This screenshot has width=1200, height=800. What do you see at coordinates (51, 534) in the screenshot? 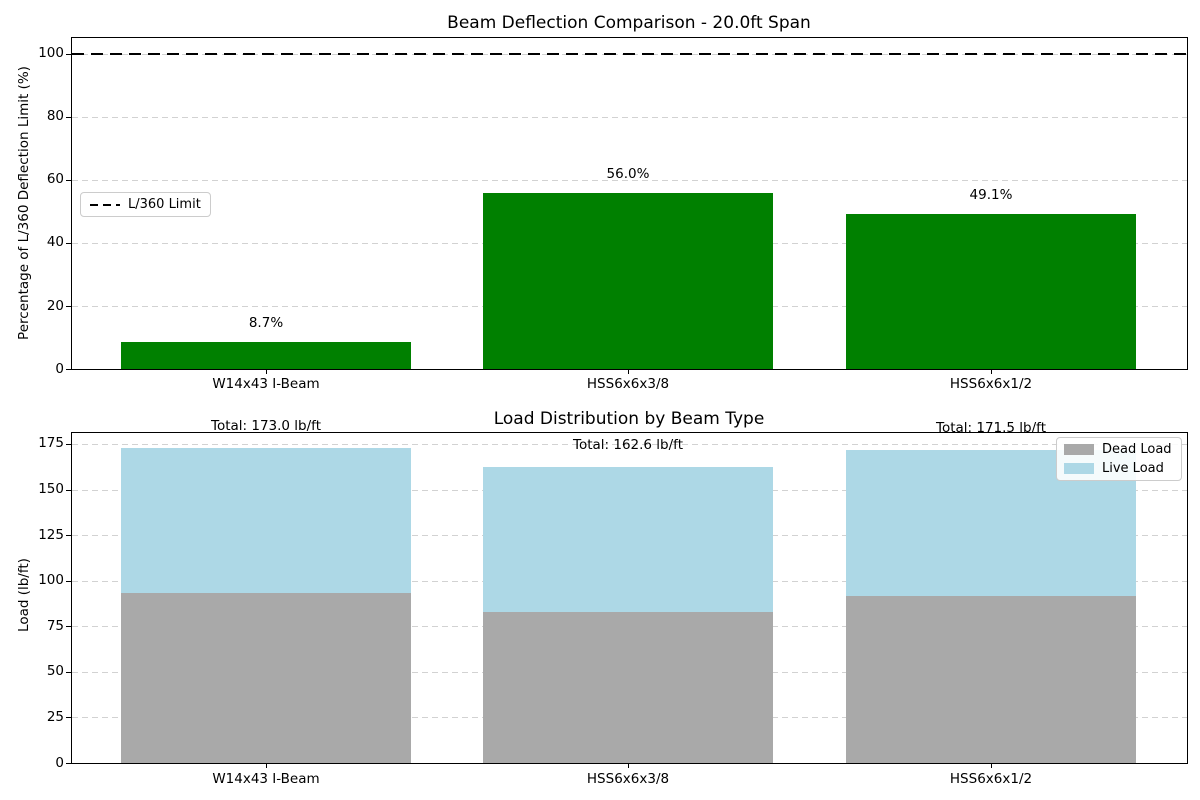
I see `y-tick-label: 125` at bounding box center [51, 534].